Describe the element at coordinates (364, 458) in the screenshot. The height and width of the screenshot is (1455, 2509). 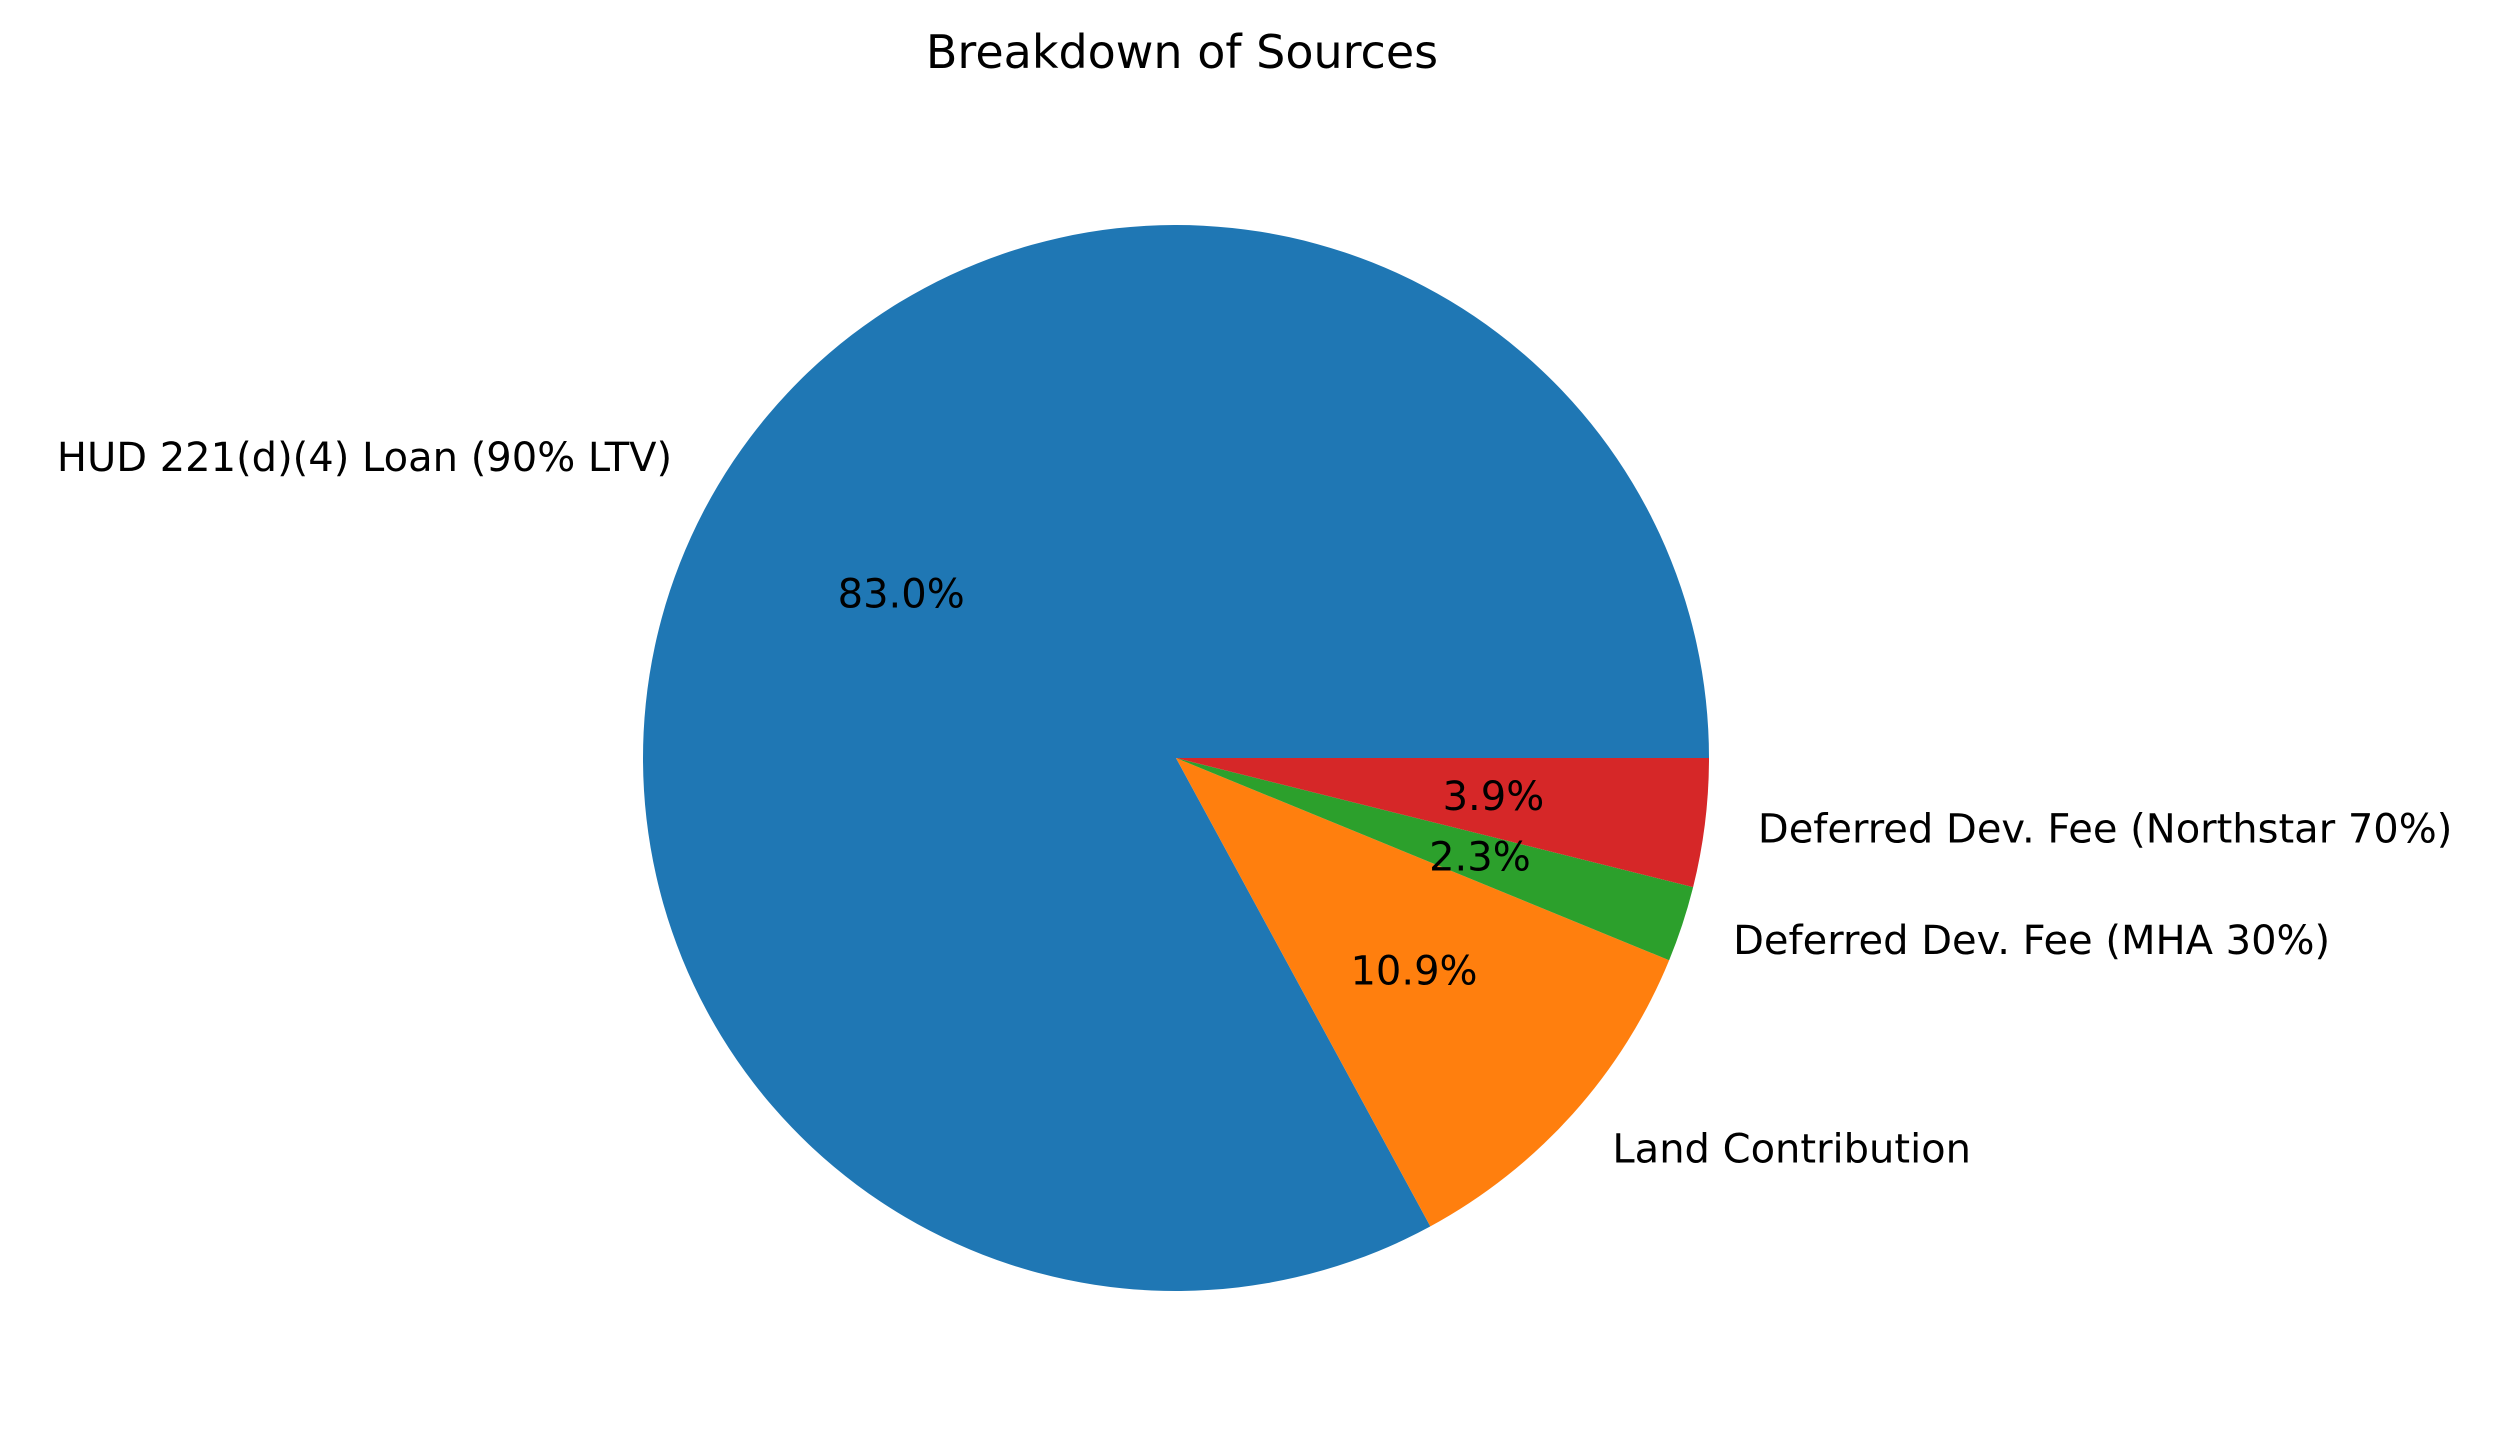
I see `pie-slice-label-0: HUD 221(d)(4) Loan (90% LTV)` at that location.